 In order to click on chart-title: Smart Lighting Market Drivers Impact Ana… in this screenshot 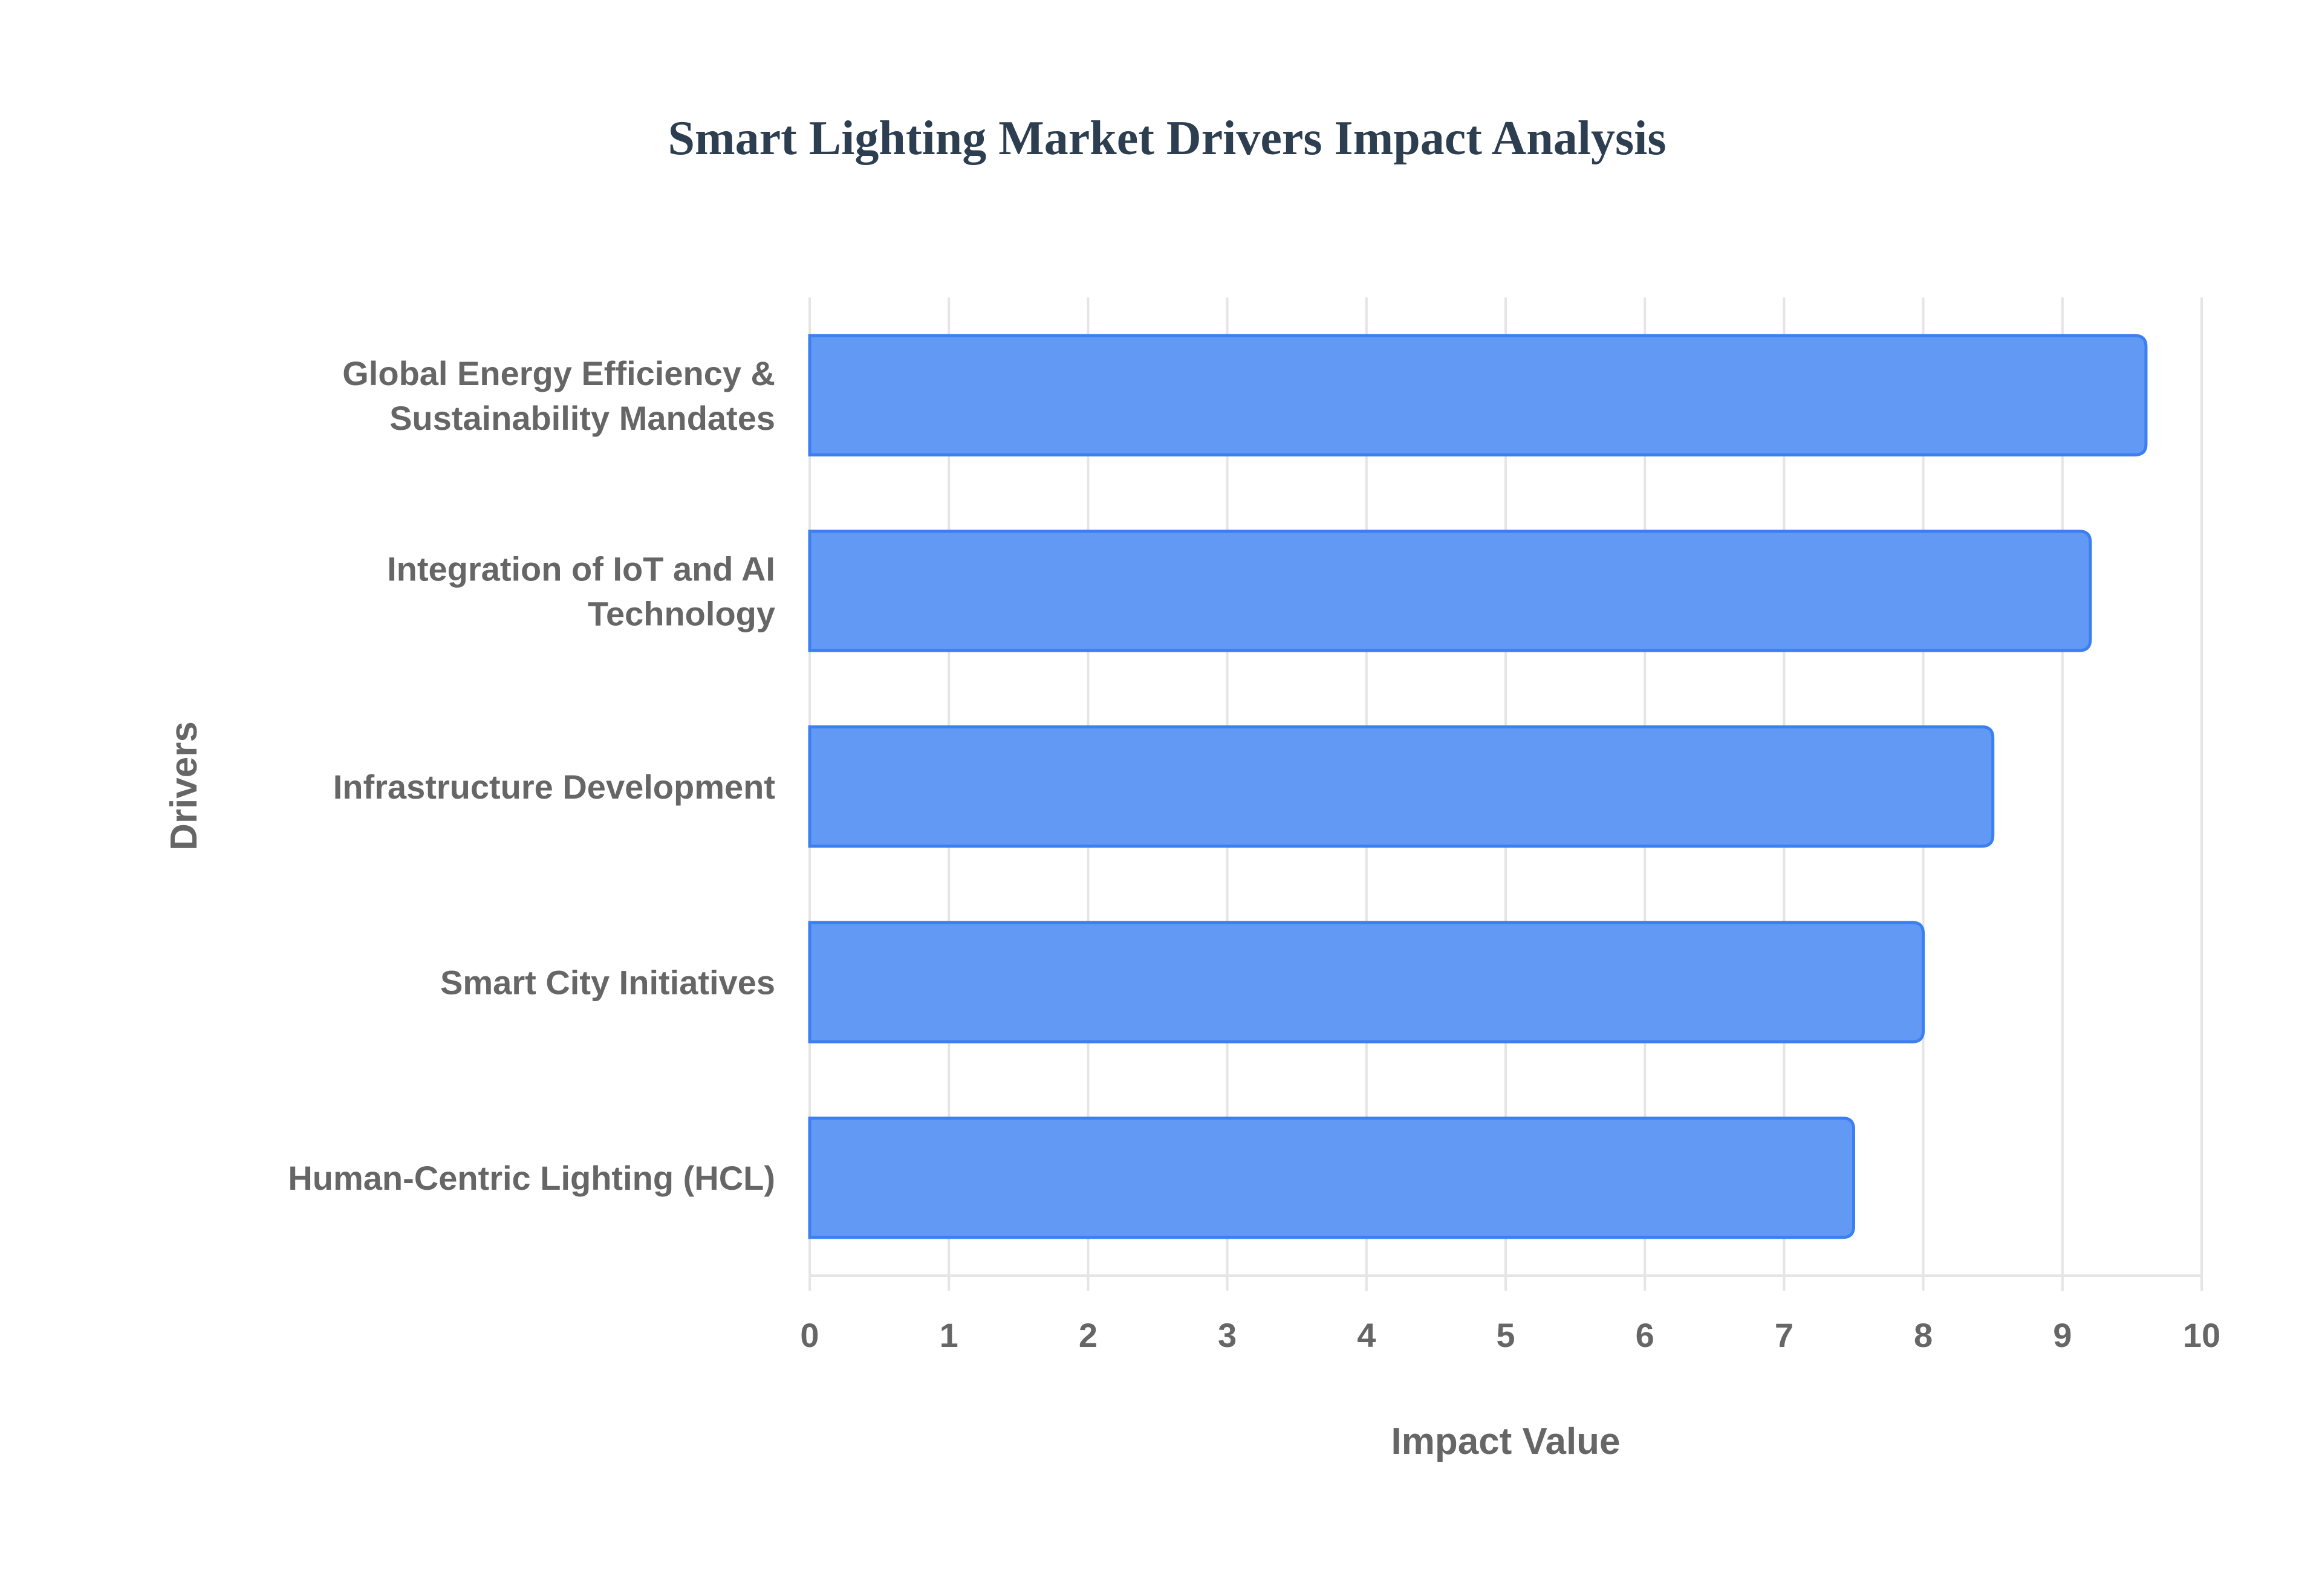, I will do `click(1167, 138)`.